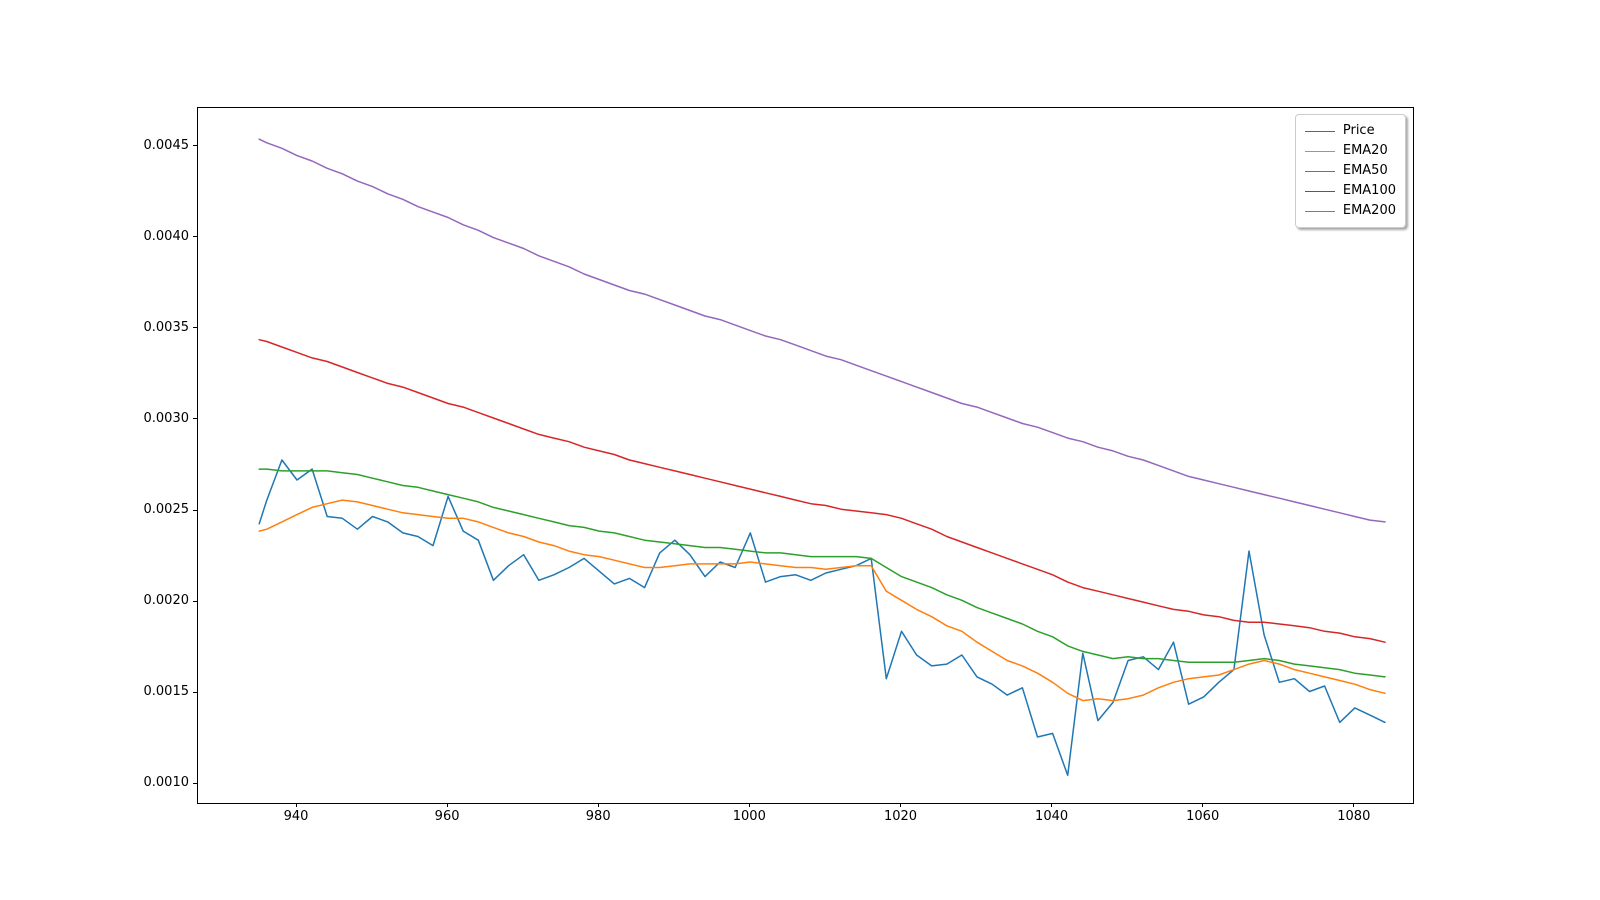 The image size is (1600, 900). I want to click on x-tick-label: 1000, so click(749, 816).